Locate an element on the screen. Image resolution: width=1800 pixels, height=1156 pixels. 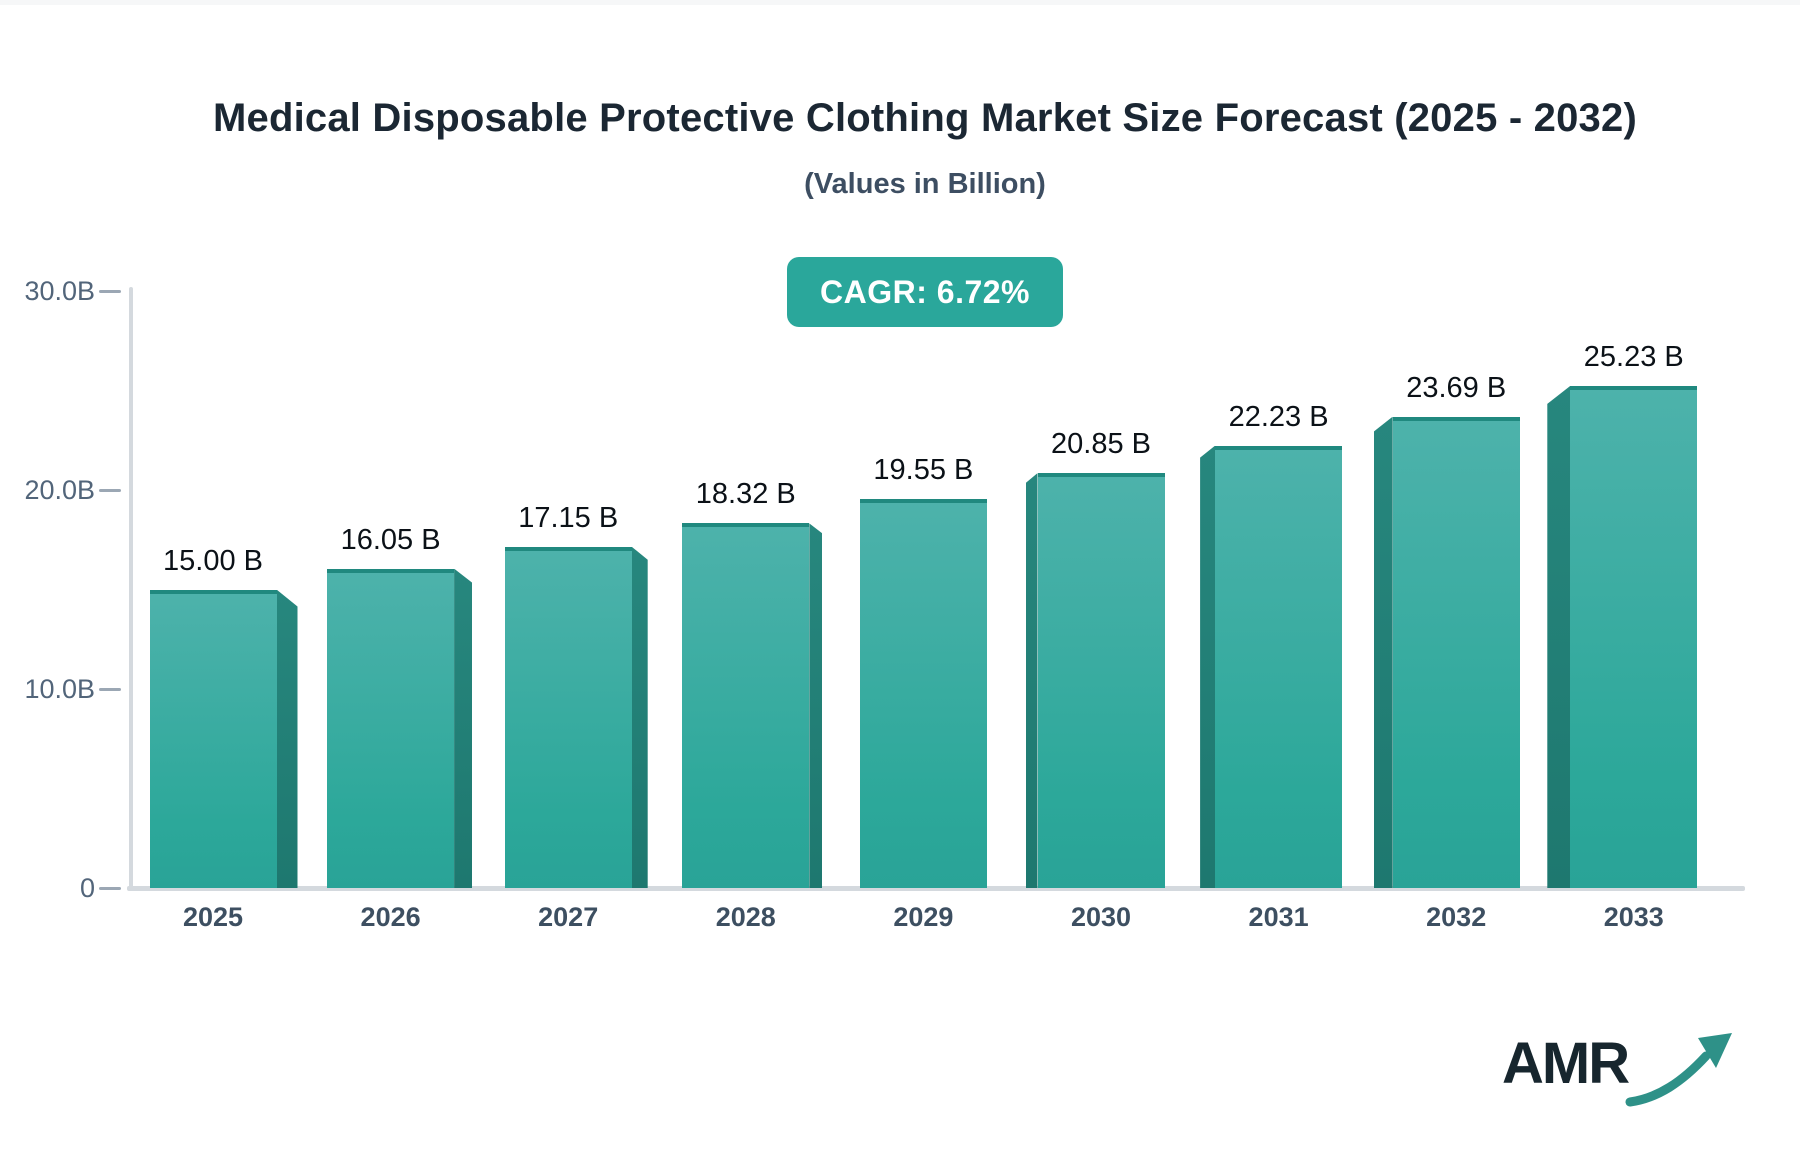
bar-value-label: 20.85 B is located at coordinates (1101, 444).